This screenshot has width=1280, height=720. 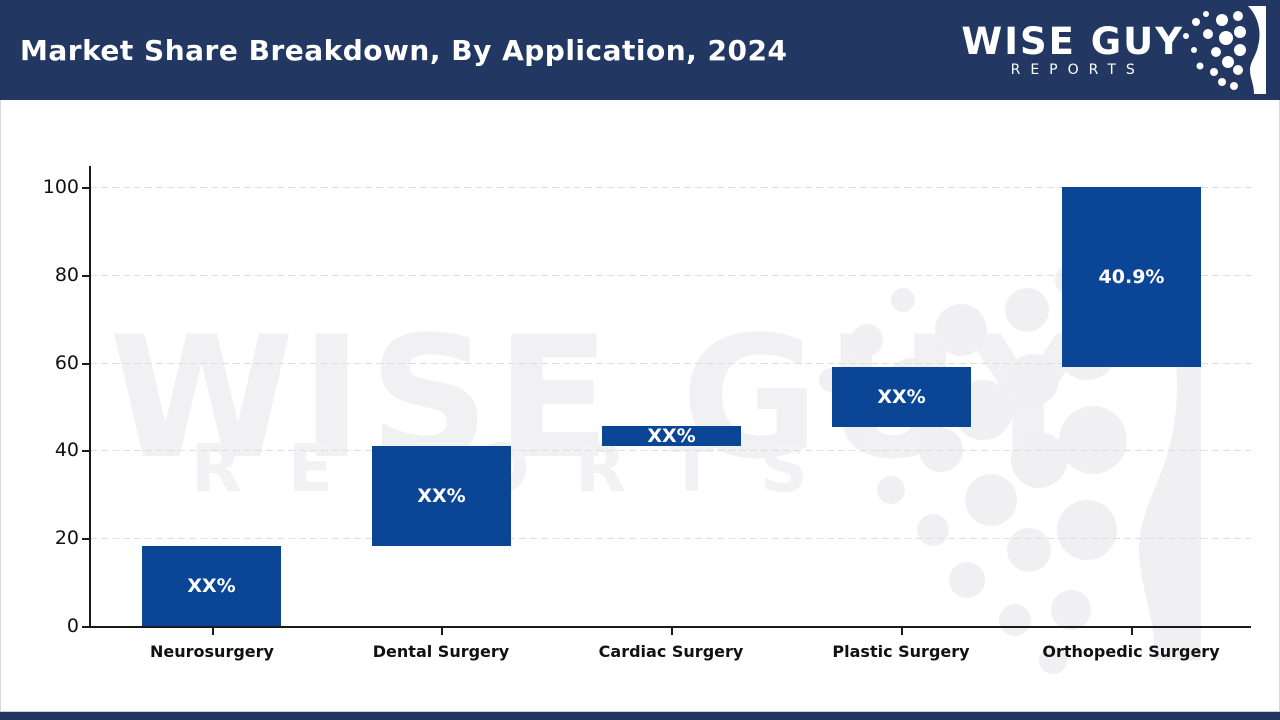 What do you see at coordinates (66, 450) in the screenshot?
I see `ytick-label-40: 40` at bounding box center [66, 450].